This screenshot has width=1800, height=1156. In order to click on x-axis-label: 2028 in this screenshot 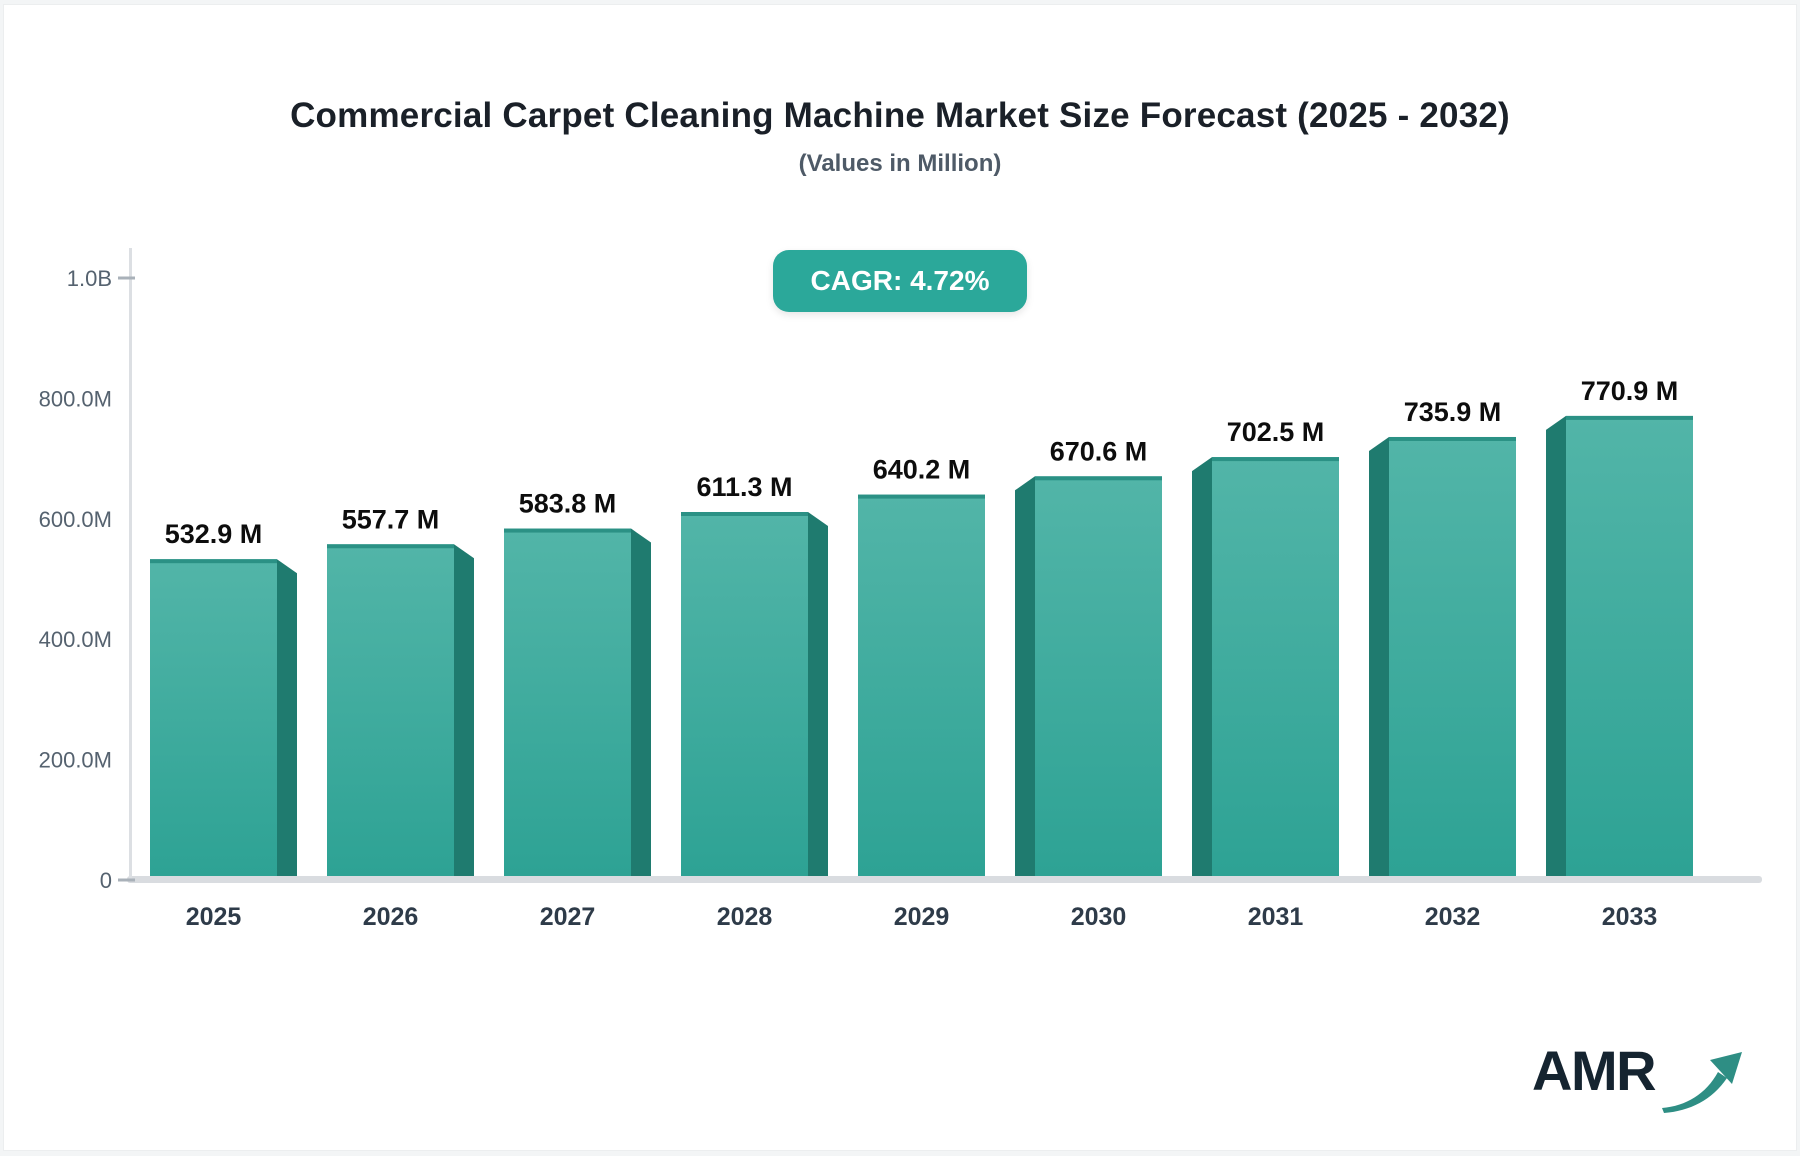, I will do `click(745, 917)`.